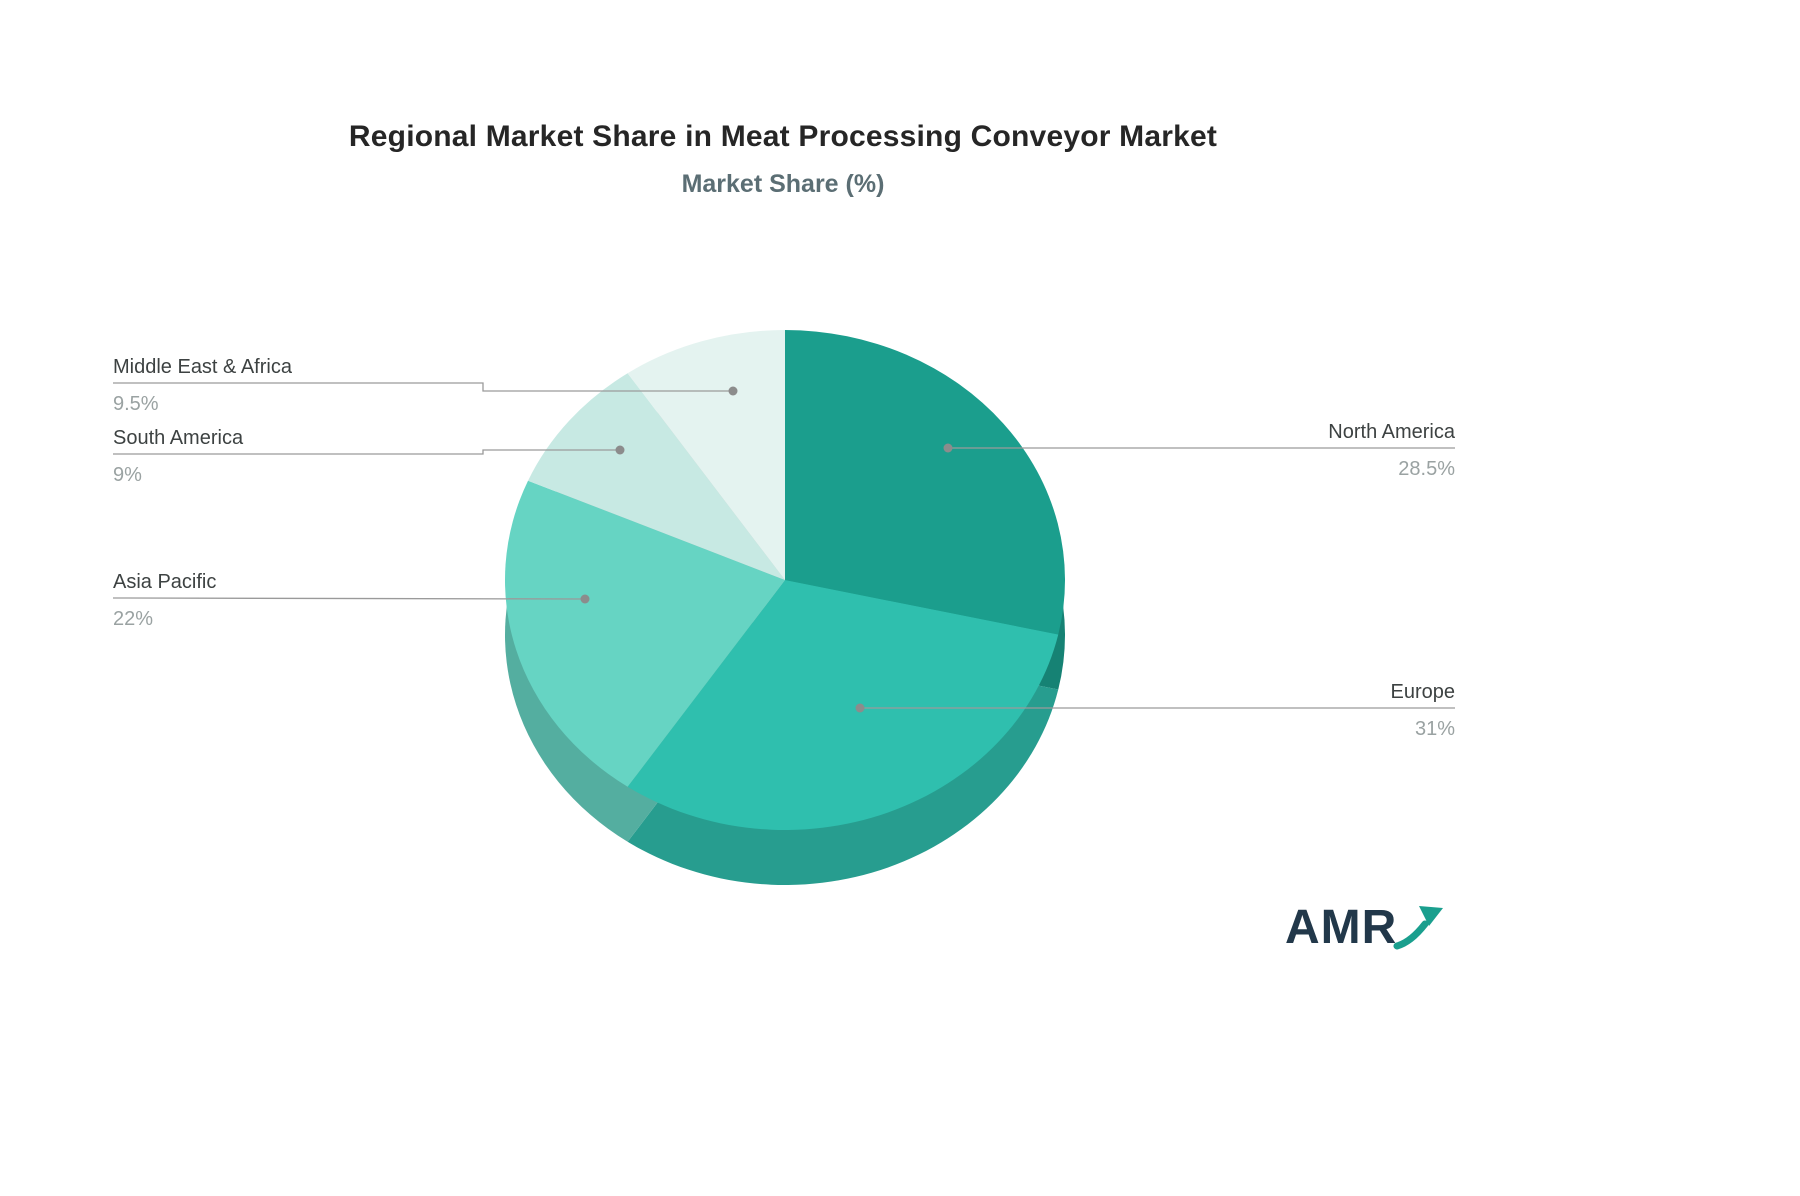 The height and width of the screenshot is (1196, 1800). What do you see at coordinates (1434, 729) in the screenshot?
I see `slice-value-europe: 31%` at bounding box center [1434, 729].